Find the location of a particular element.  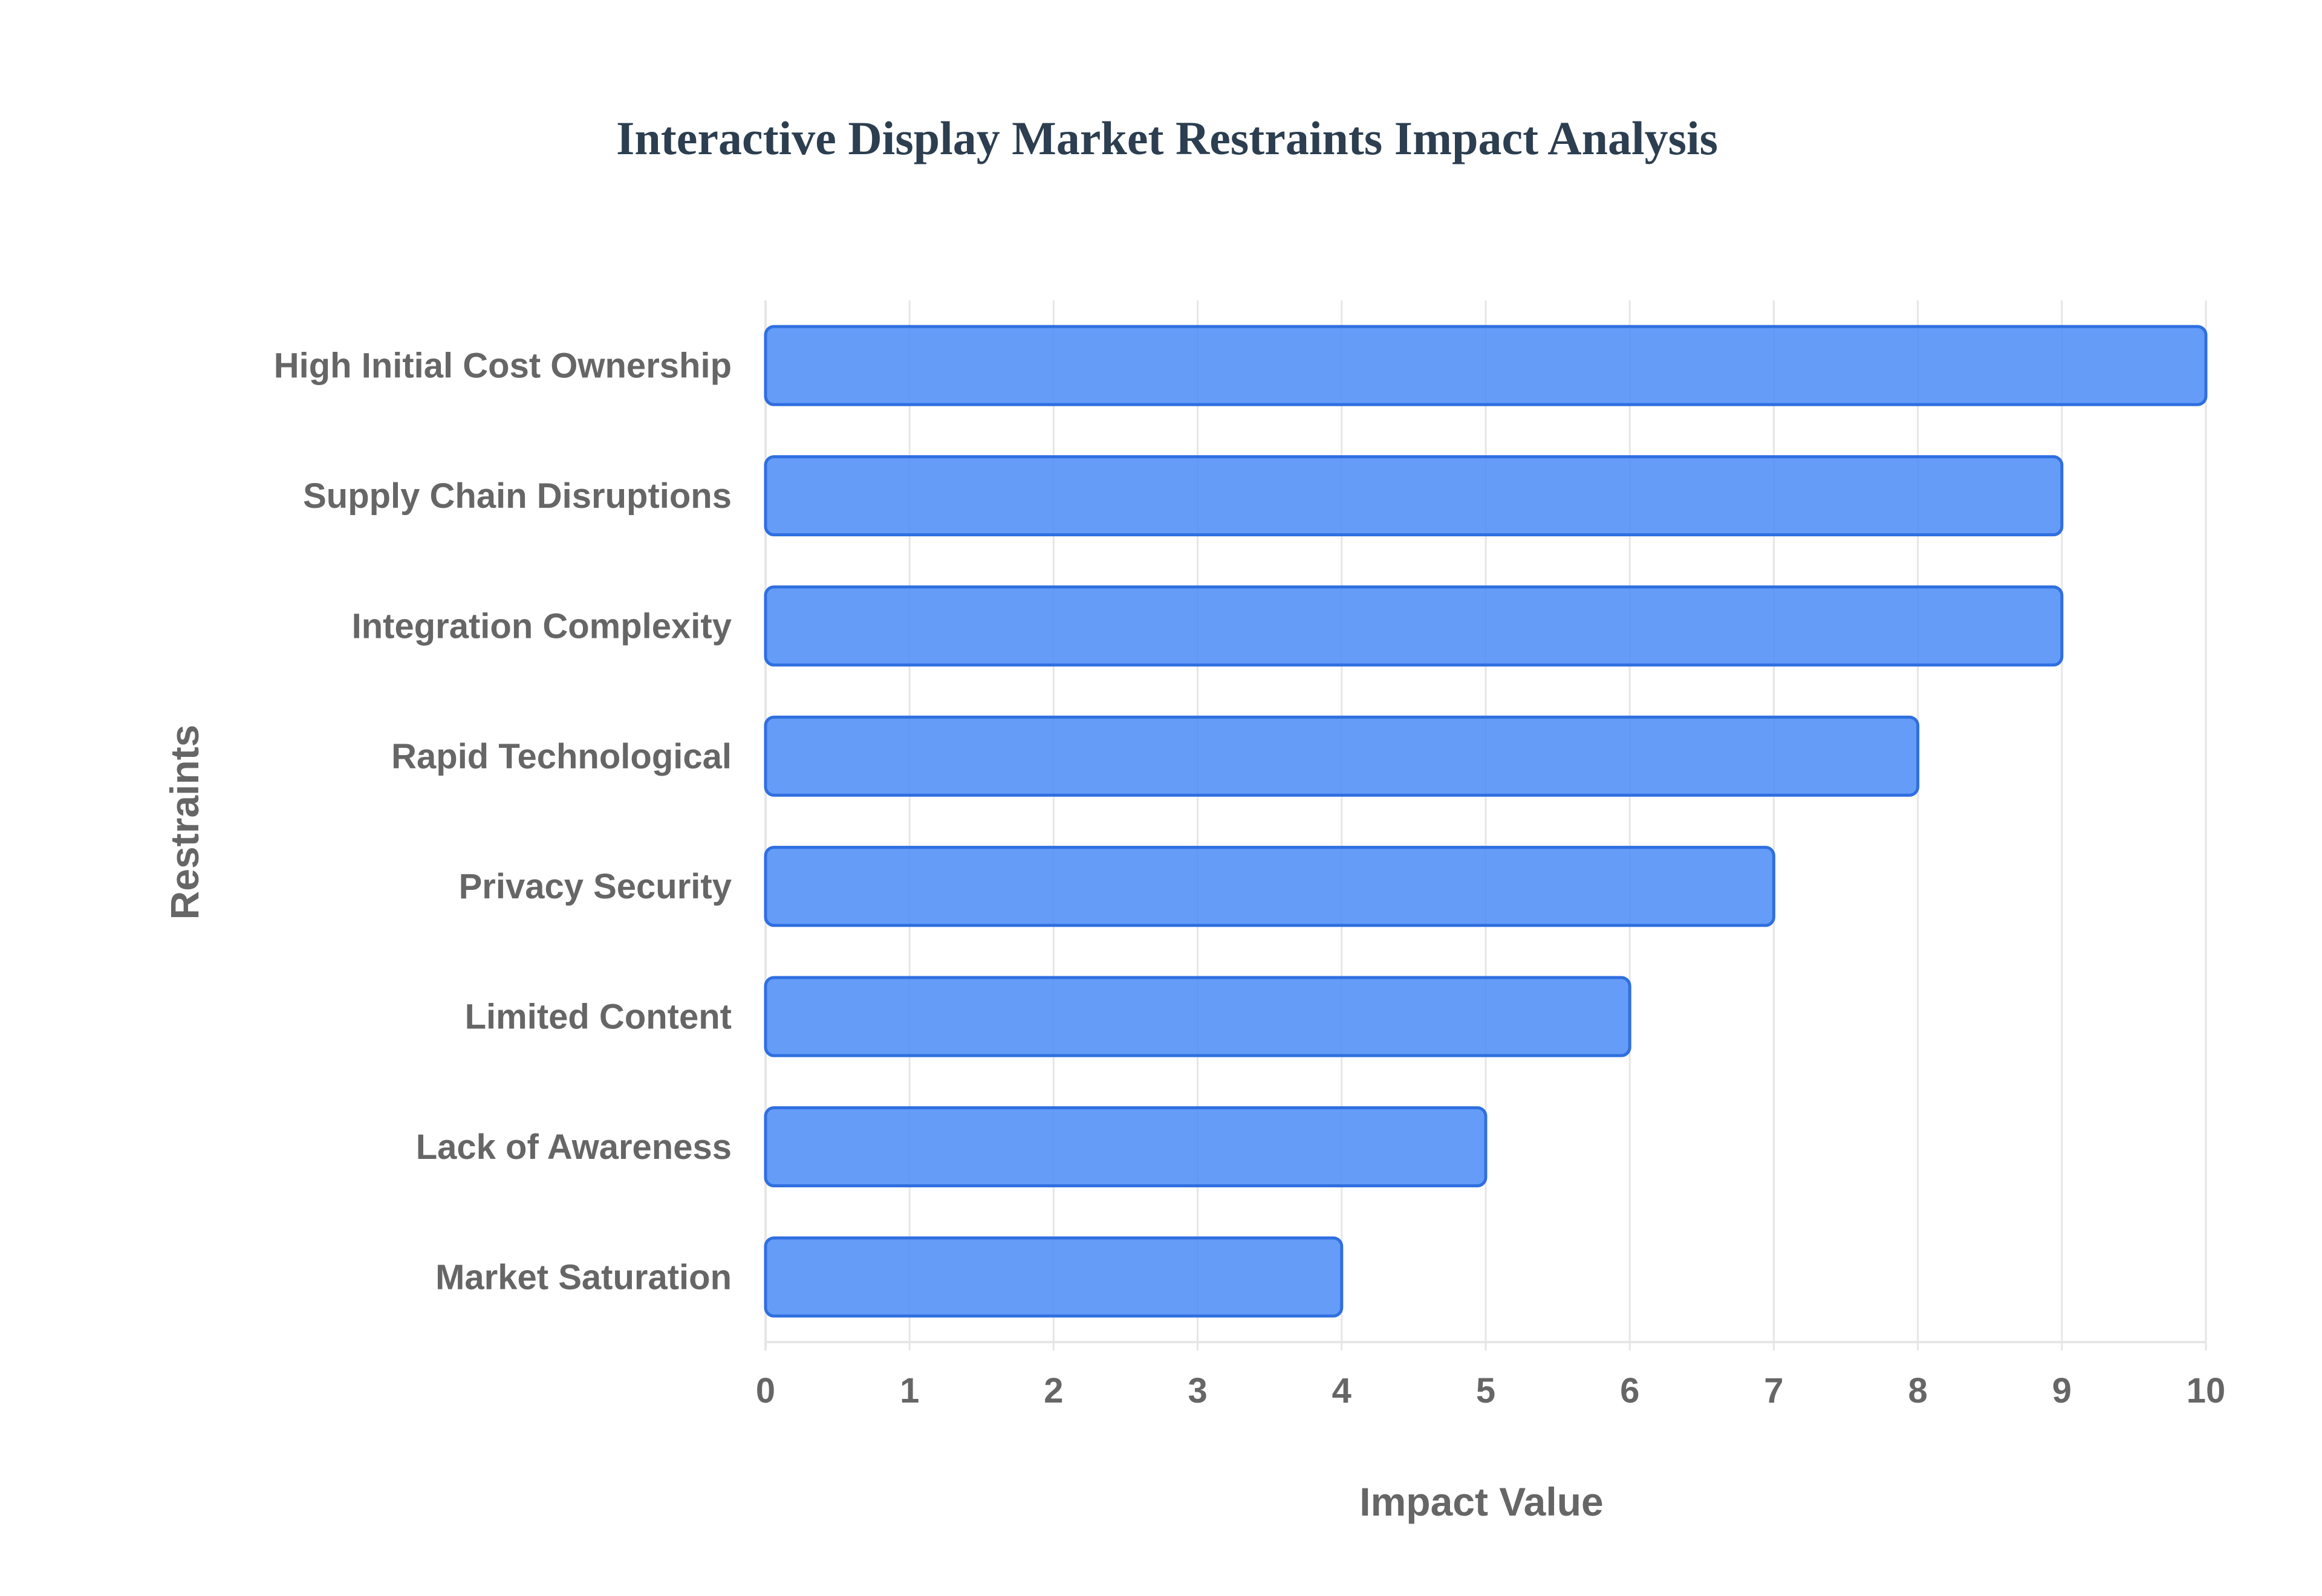

x-axis-tick-labels: 0 1 2 3 4 5 6 7 8 9 10 is located at coordinates (1490, 1390).